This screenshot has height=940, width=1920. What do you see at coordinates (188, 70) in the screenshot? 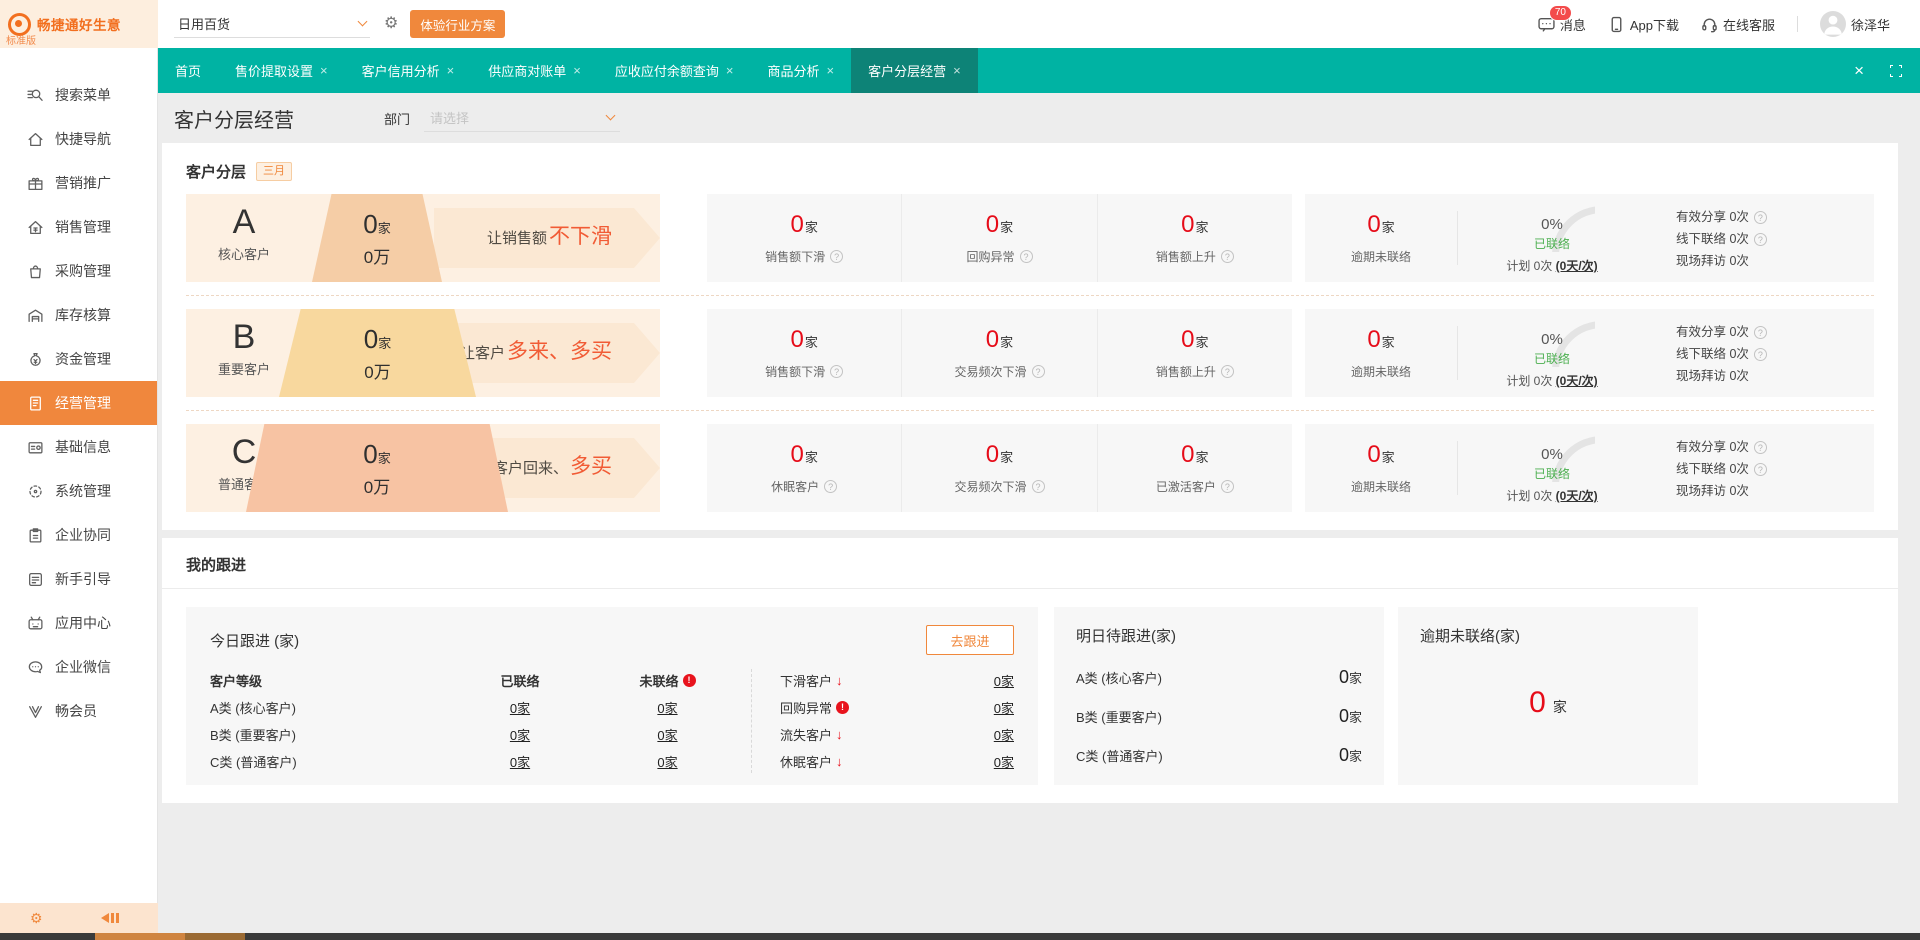
I see `tab-首页: 首页` at bounding box center [188, 70].